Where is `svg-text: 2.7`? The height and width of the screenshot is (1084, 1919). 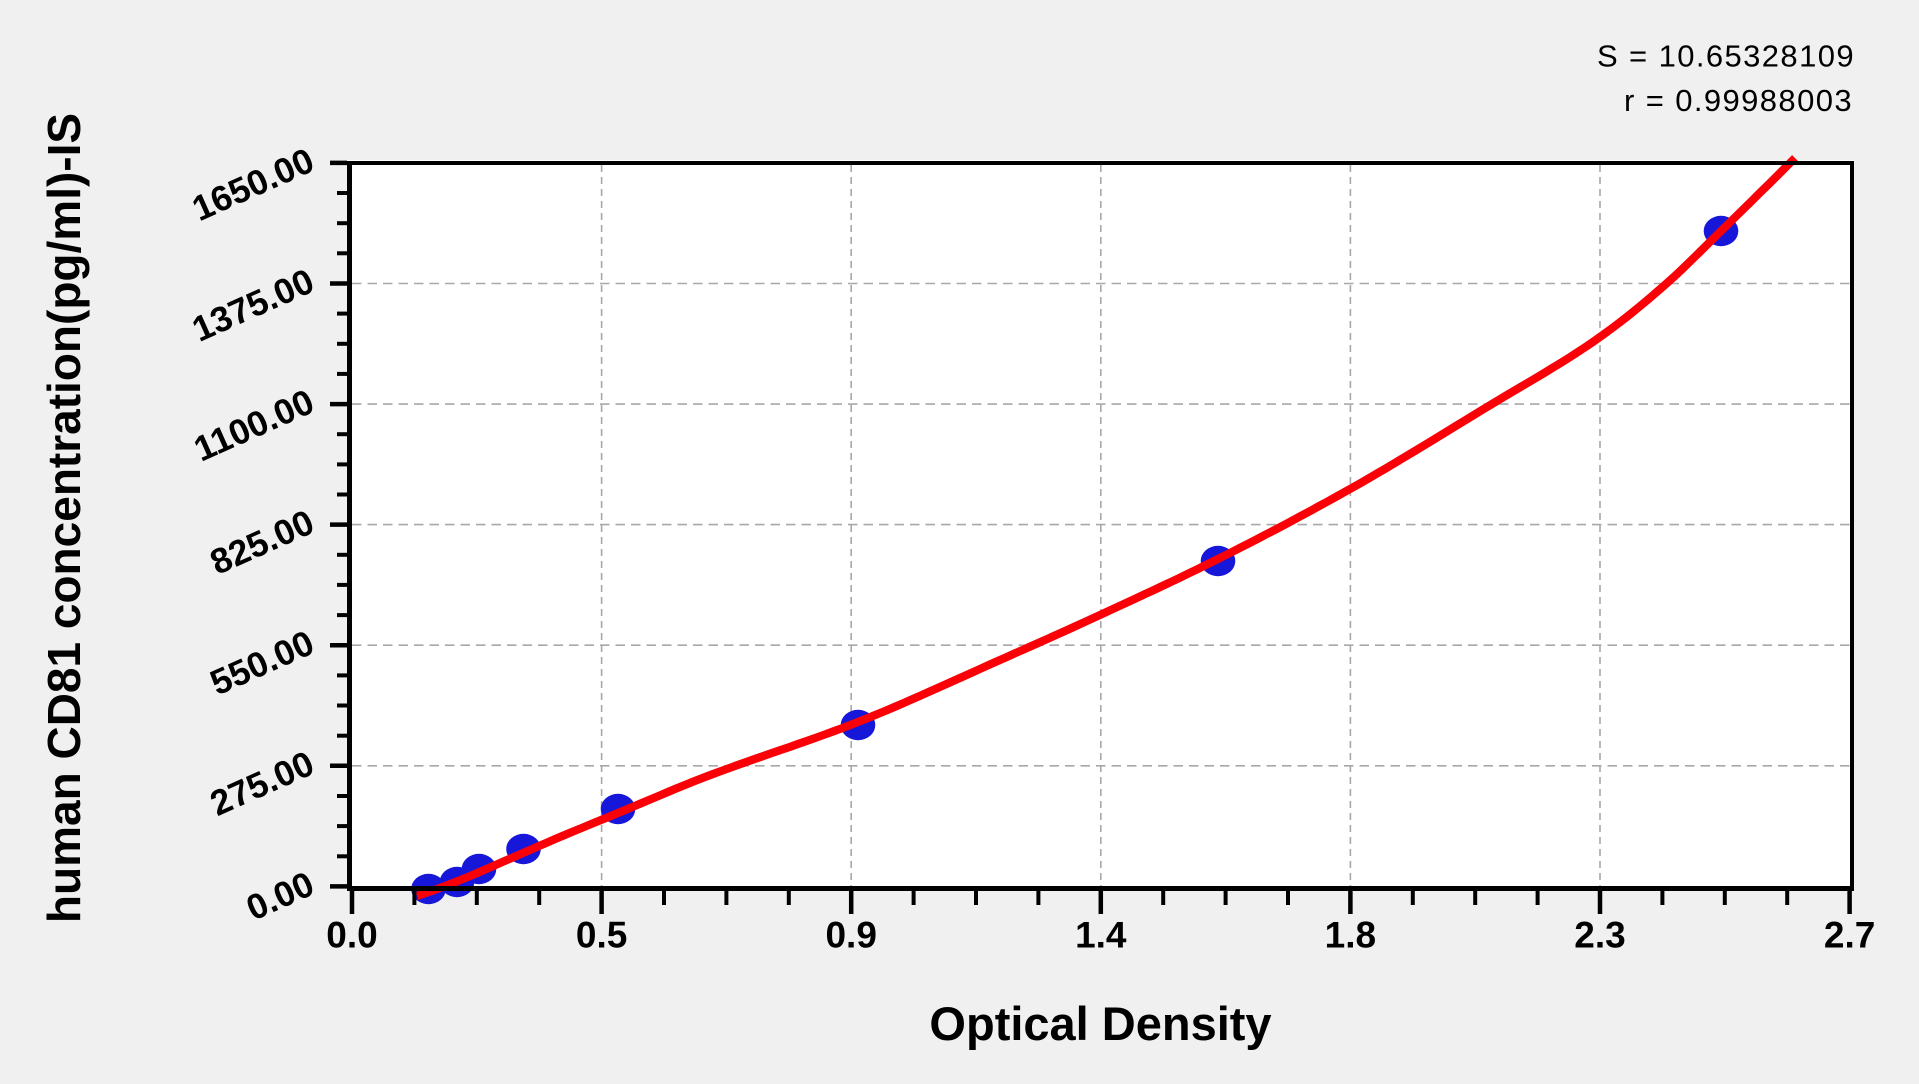
svg-text: 2.7 is located at coordinates (1849, 935).